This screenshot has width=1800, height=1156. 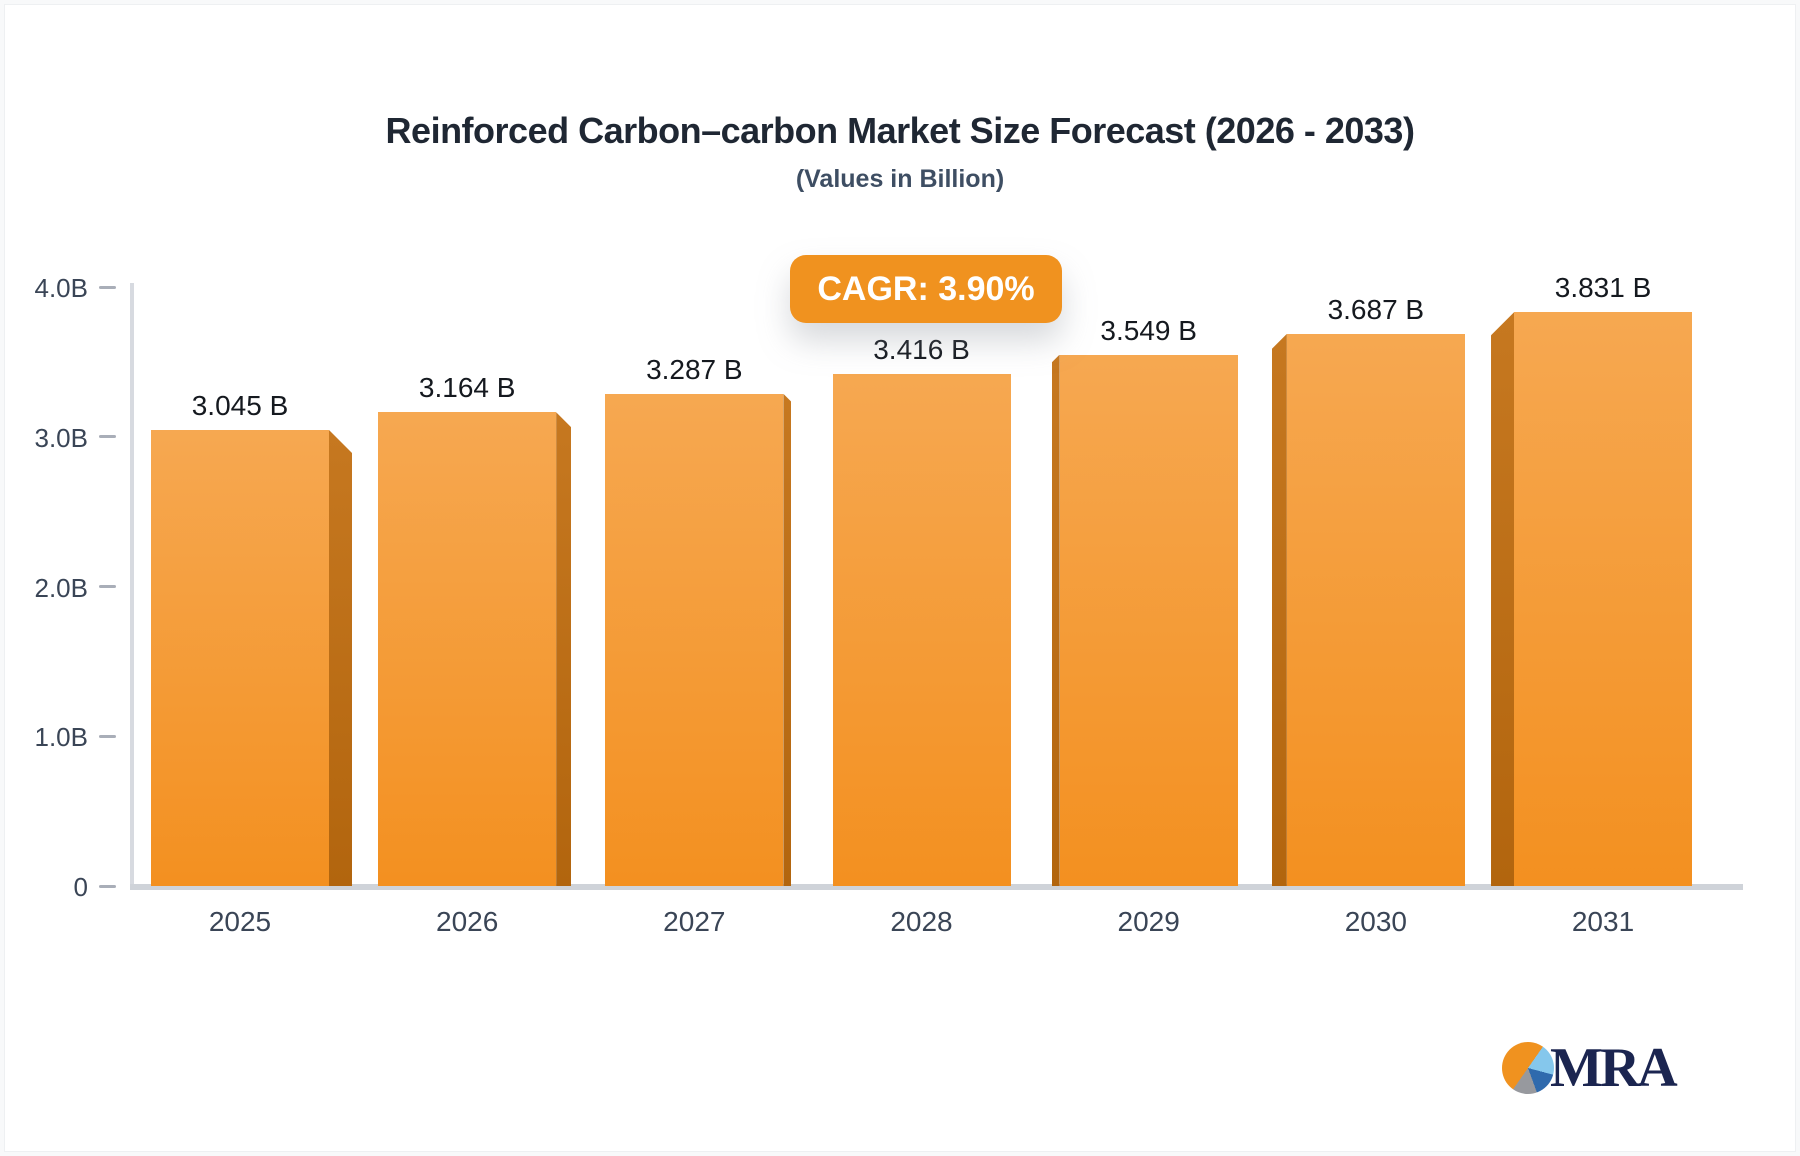 I want to click on bar-side-face-2030, so click(x=1279, y=609).